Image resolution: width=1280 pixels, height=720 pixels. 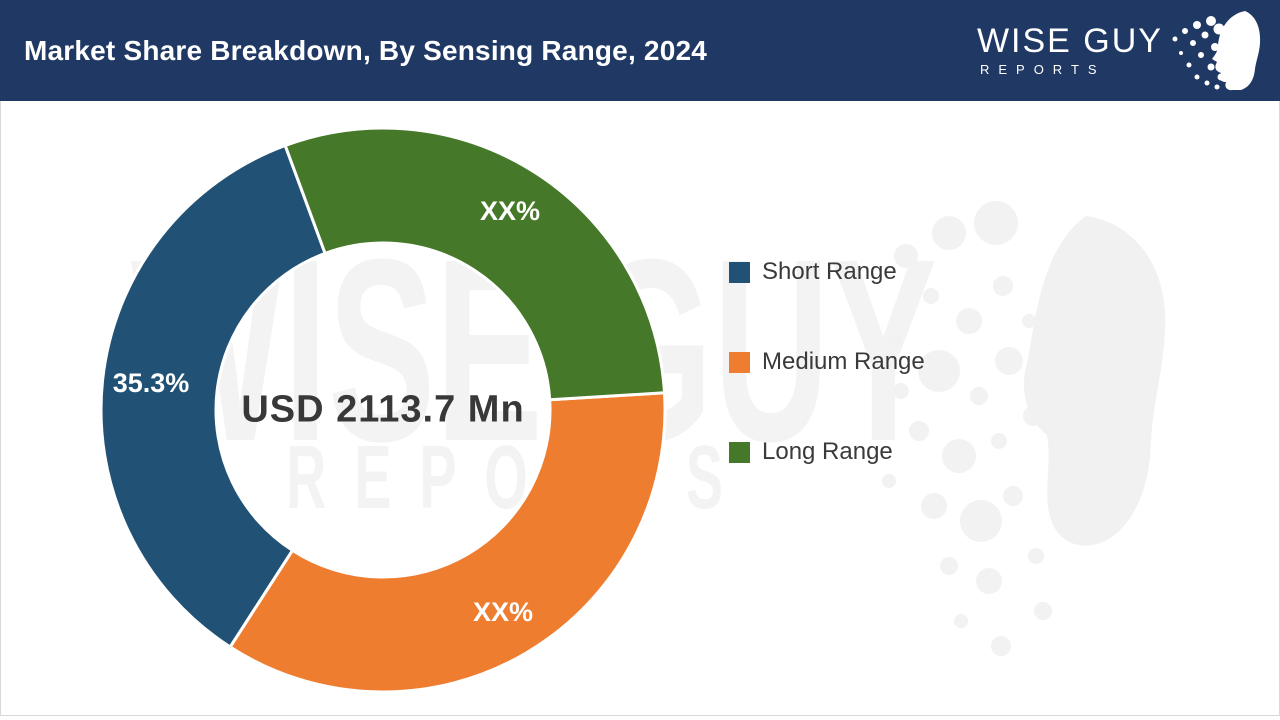 What do you see at coordinates (739, 452) in the screenshot?
I see `legend-swatch-long-range` at bounding box center [739, 452].